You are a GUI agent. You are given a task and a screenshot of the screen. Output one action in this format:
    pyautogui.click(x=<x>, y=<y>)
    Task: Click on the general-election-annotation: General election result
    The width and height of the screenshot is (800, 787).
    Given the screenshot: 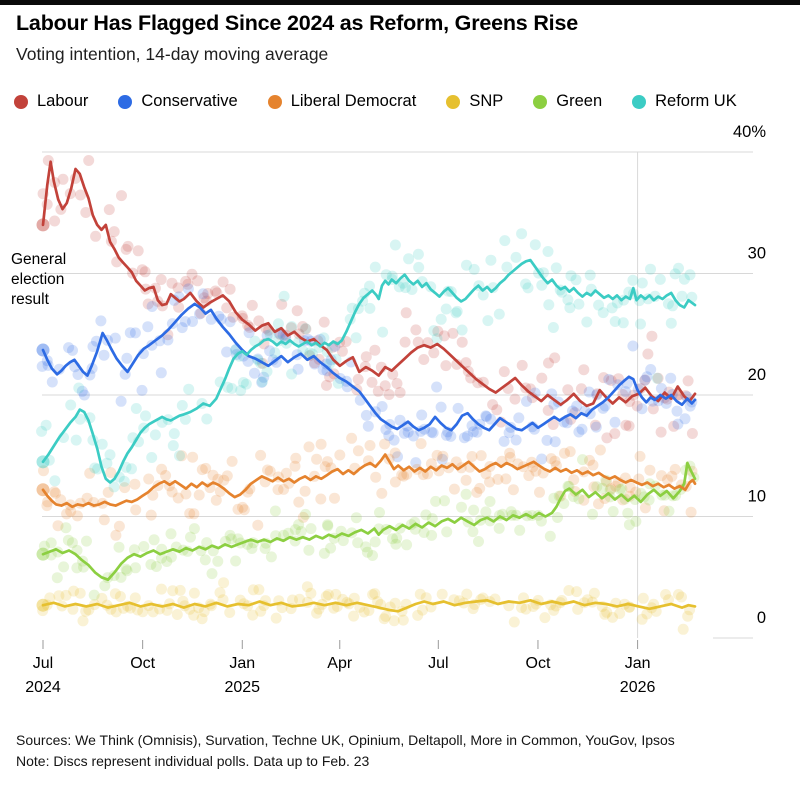 What is the action you would take?
    pyautogui.click(x=38, y=280)
    